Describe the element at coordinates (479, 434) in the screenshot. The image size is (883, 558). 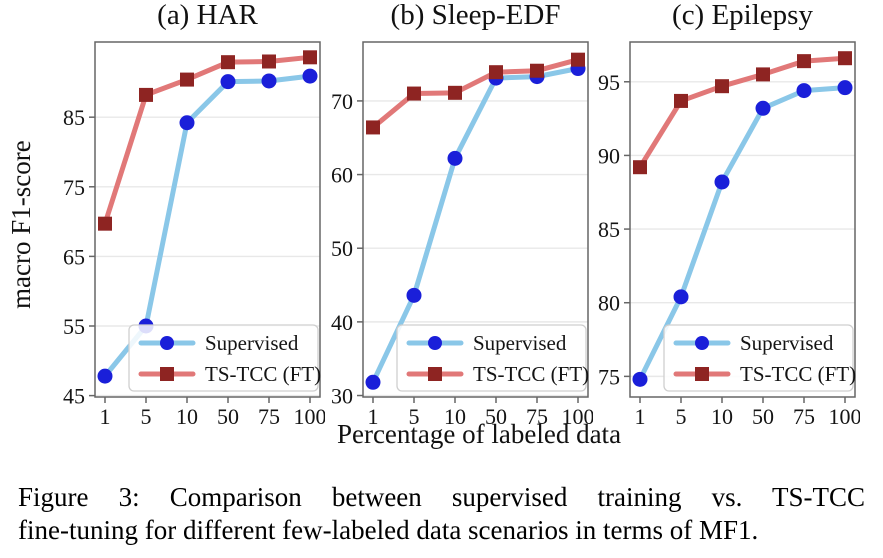
I see `x-axis-label: Percentage of labeled data` at that location.